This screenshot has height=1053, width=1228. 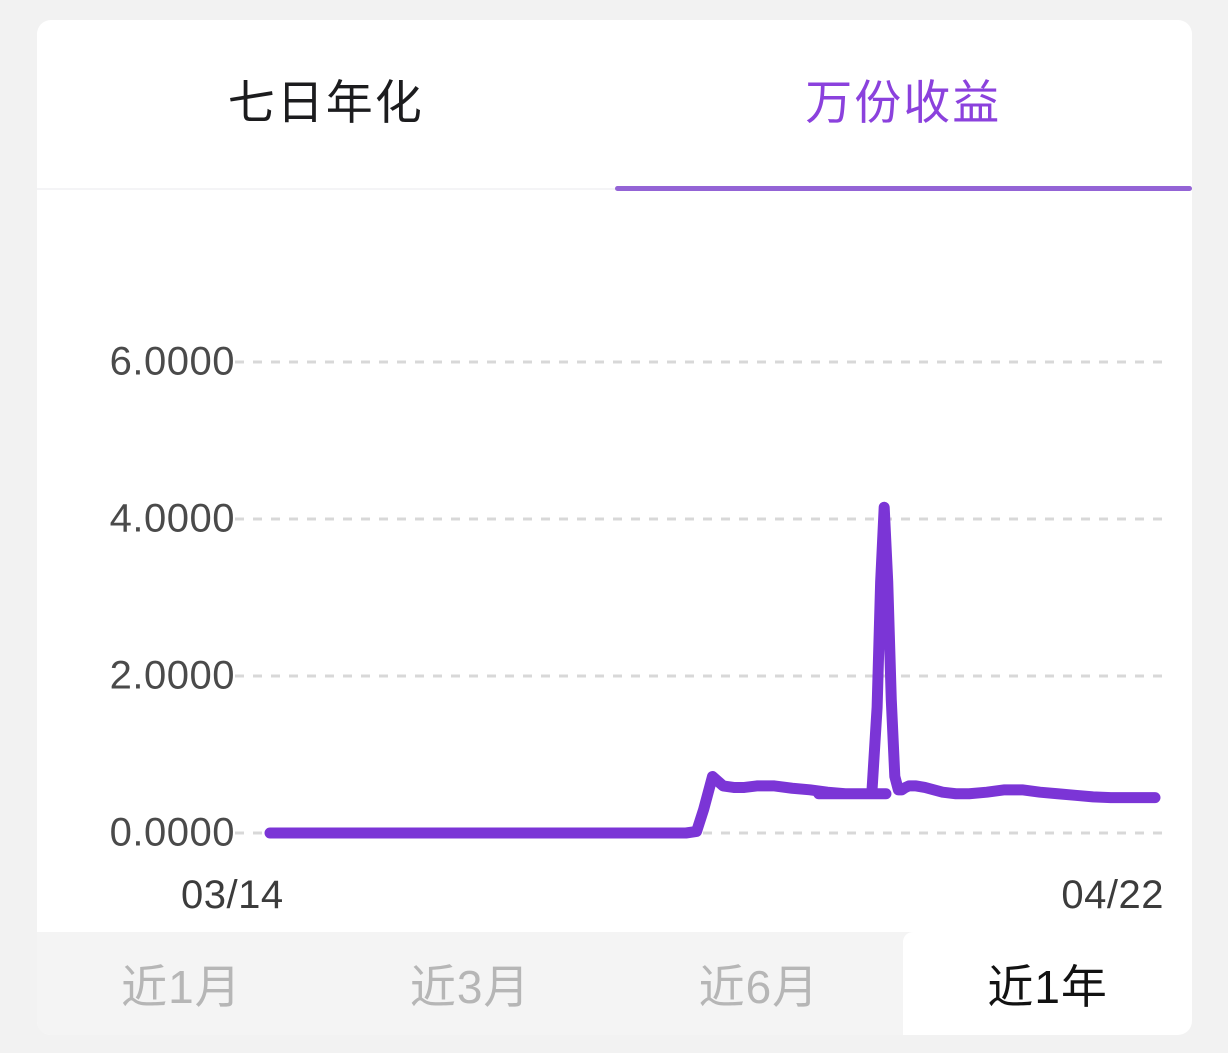 I want to click on period-3-months: 近3月, so click(x=470, y=983).